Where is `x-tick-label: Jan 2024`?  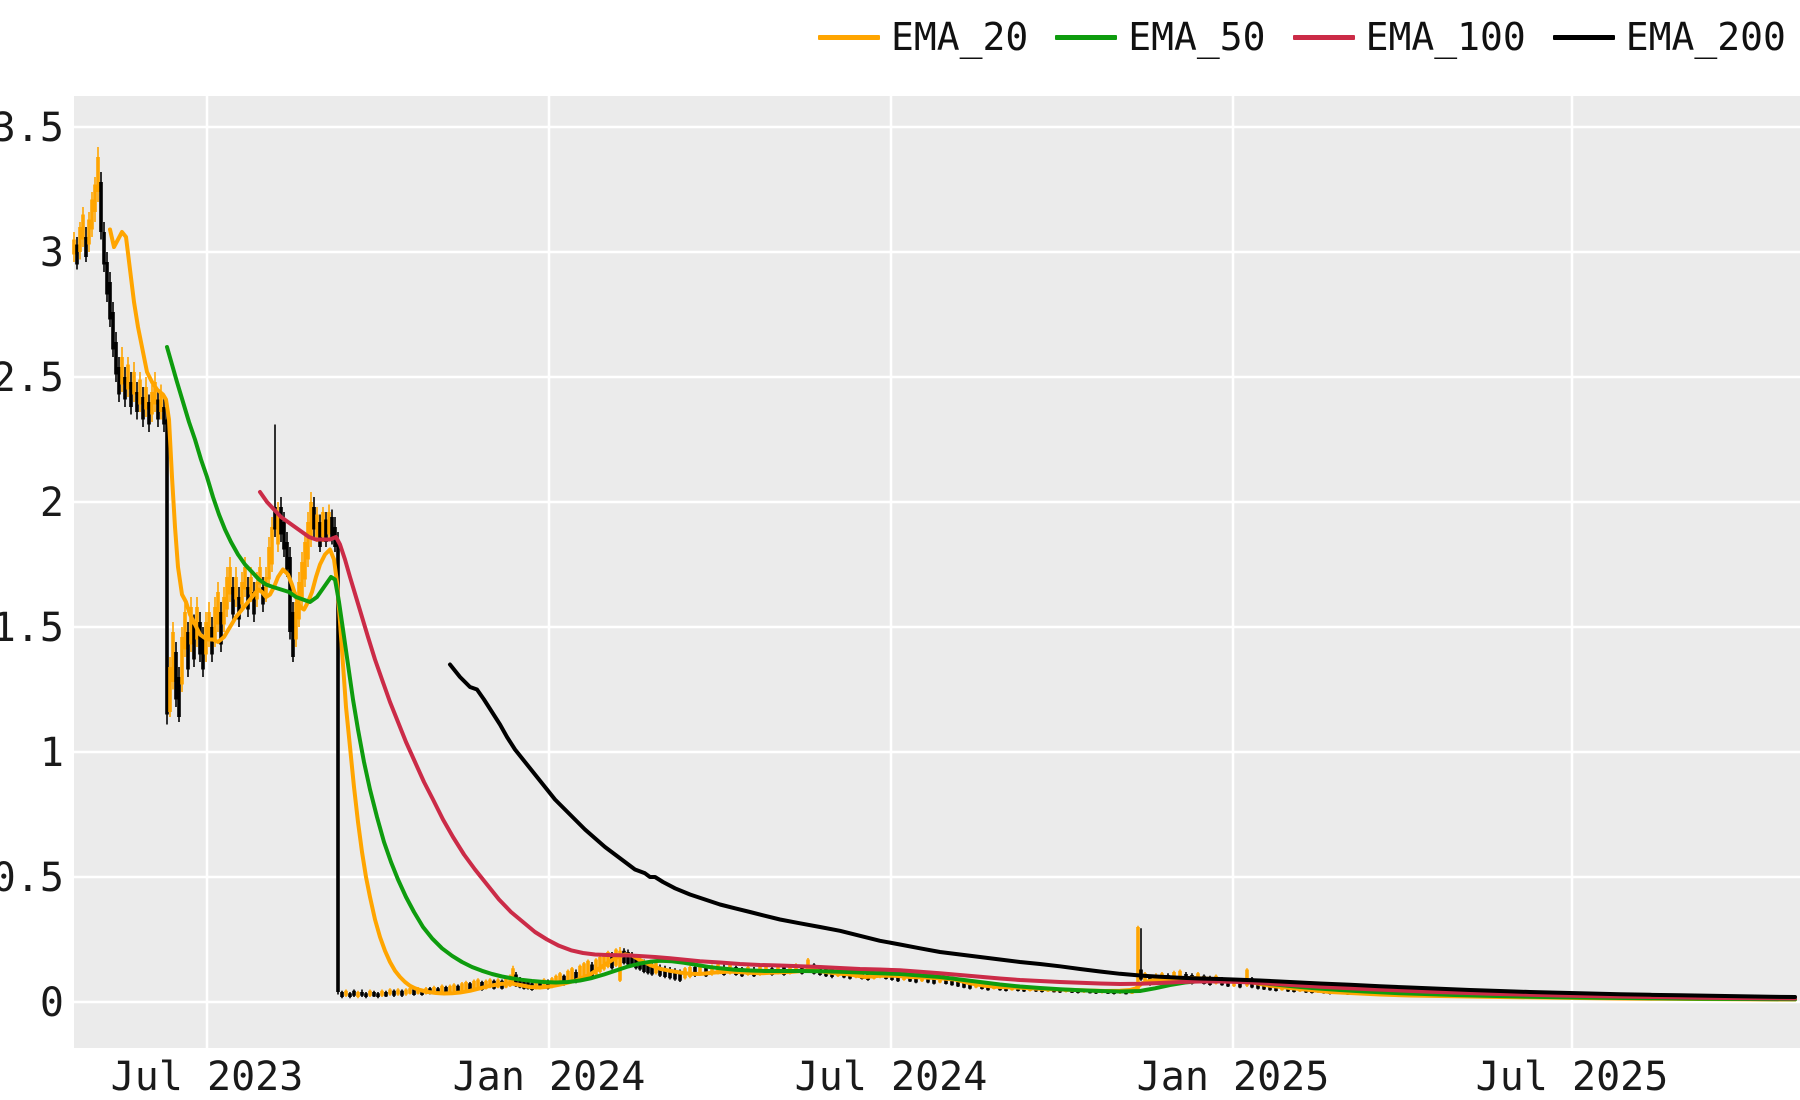 x-tick-label: Jan 2024 is located at coordinates (549, 1077).